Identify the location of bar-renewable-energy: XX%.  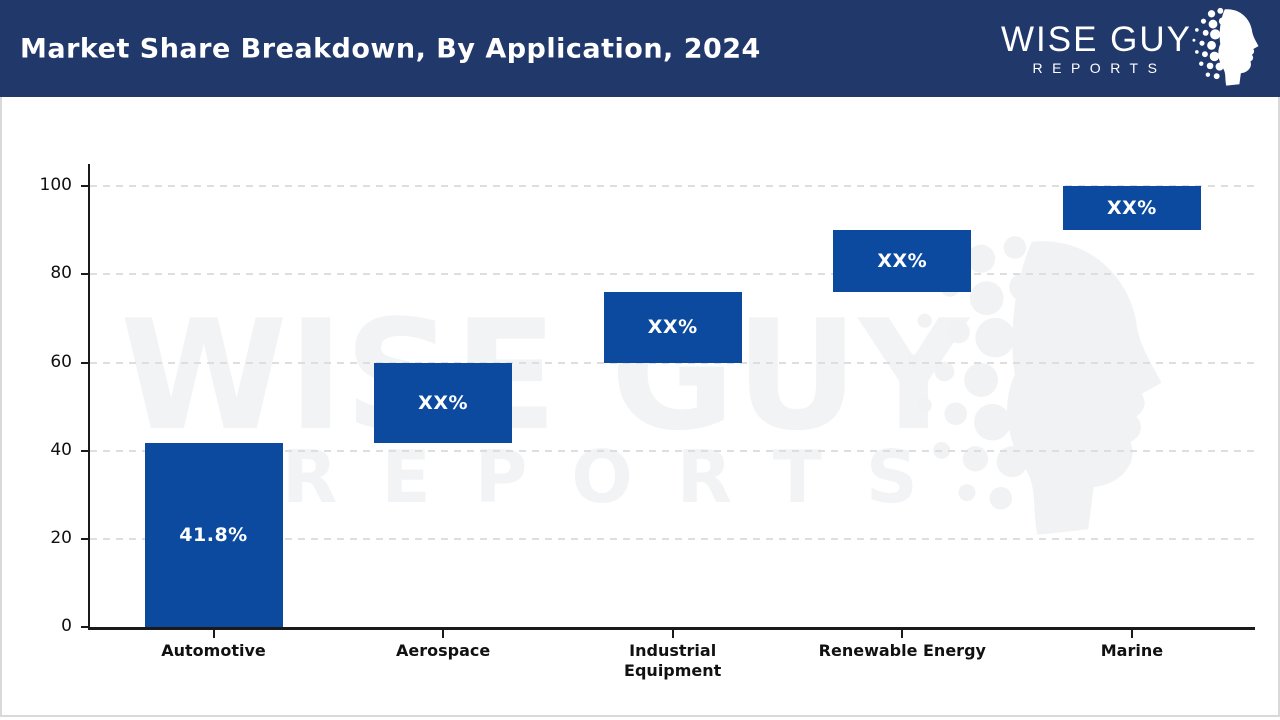
(902, 261).